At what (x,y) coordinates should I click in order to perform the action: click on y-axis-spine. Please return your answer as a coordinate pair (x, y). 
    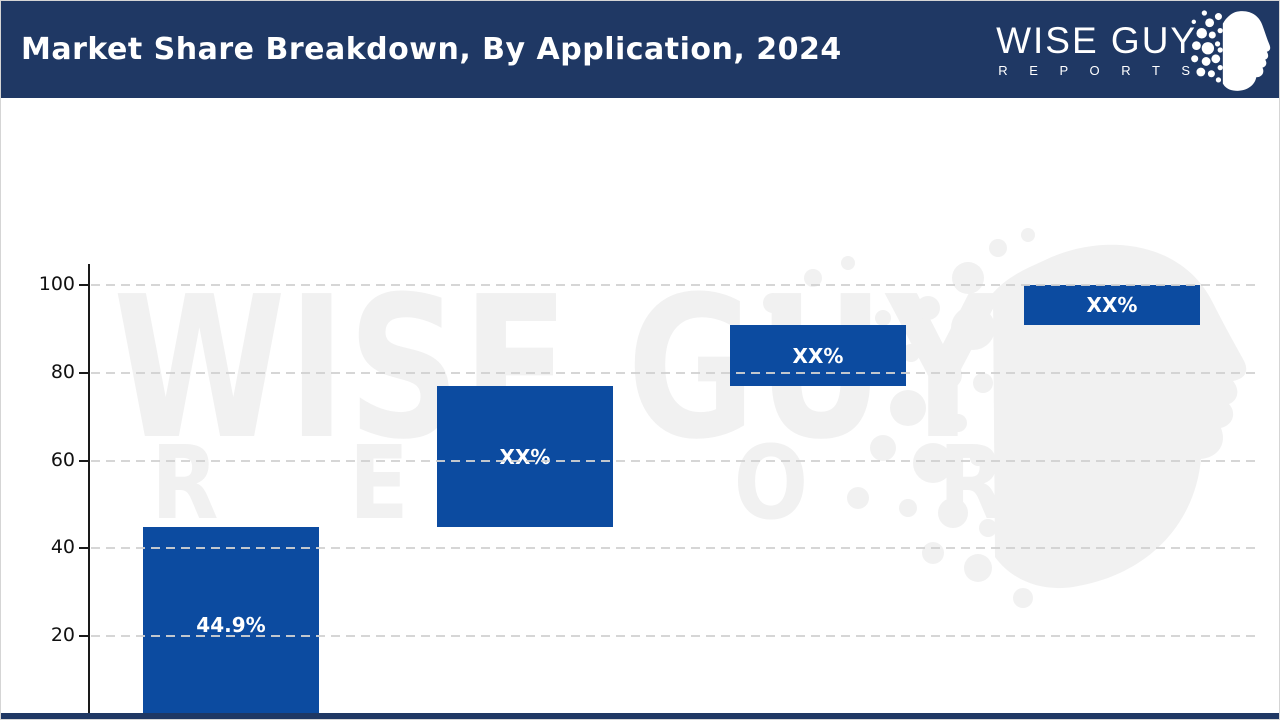
    Looking at the image, I should click on (89, 491).